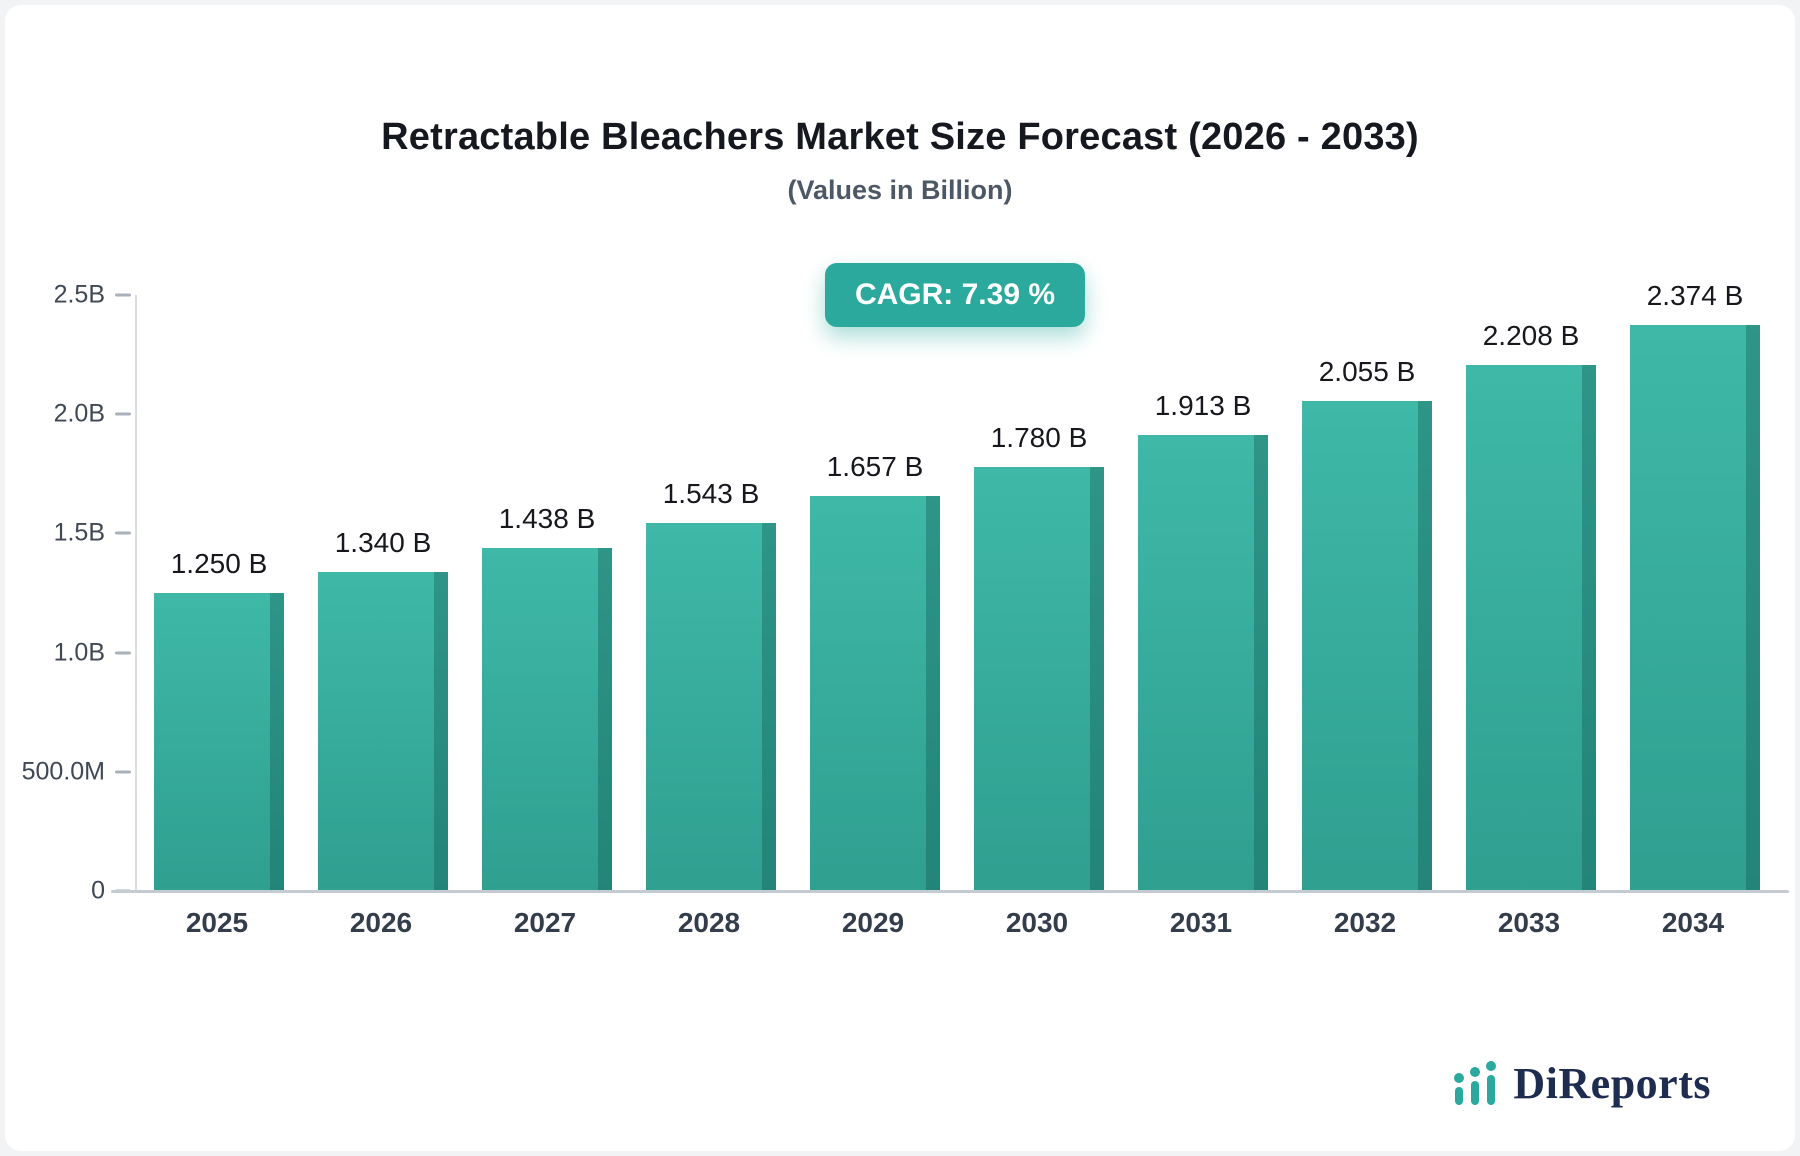 This screenshot has width=1800, height=1156. Describe the element at coordinates (98, 890) in the screenshot. I see `y-axis-tick-label: 0` at that location.